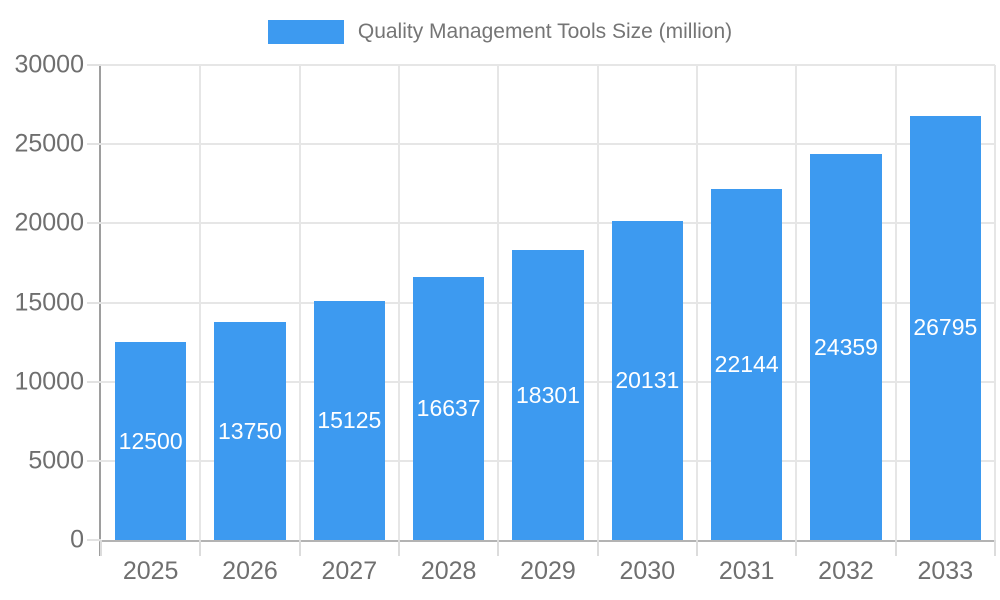 The image size is (1000, 600). I want to click on bar: 15125, so click(349, 420).